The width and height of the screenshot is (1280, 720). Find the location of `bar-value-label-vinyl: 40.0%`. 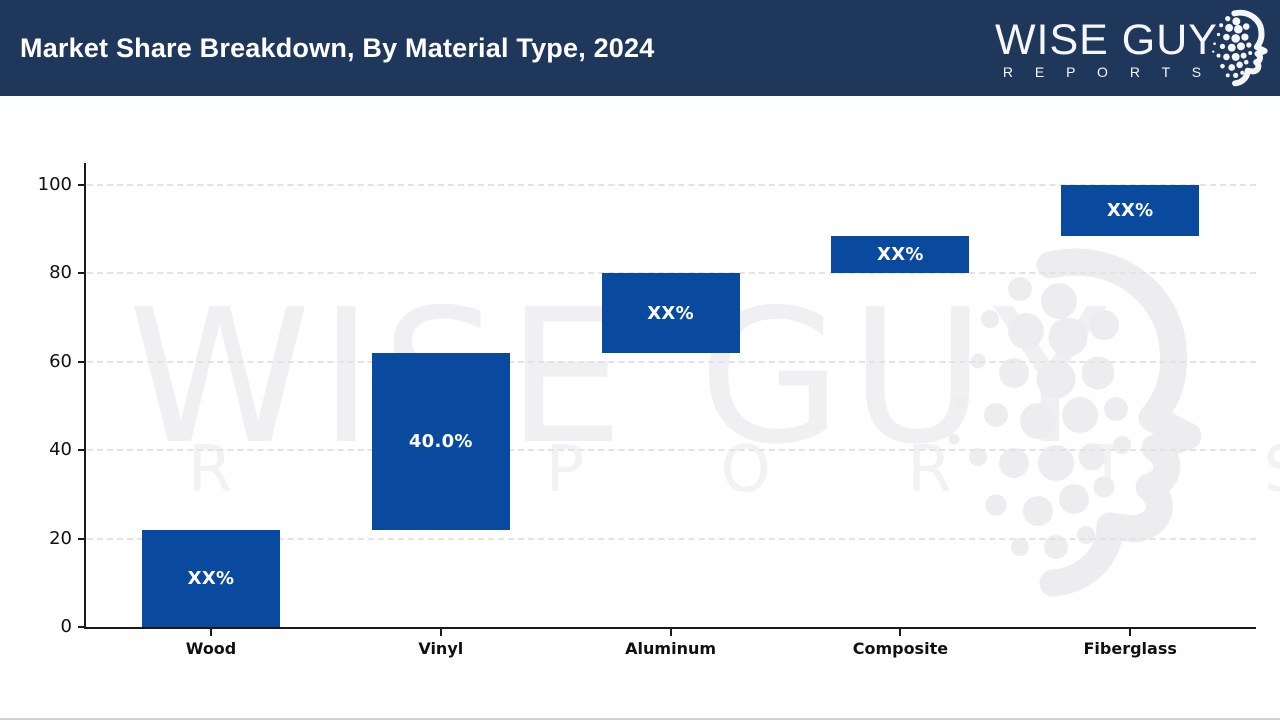

bar-value-label-vinyl: 40.0% is located at coordinates (440, 441).